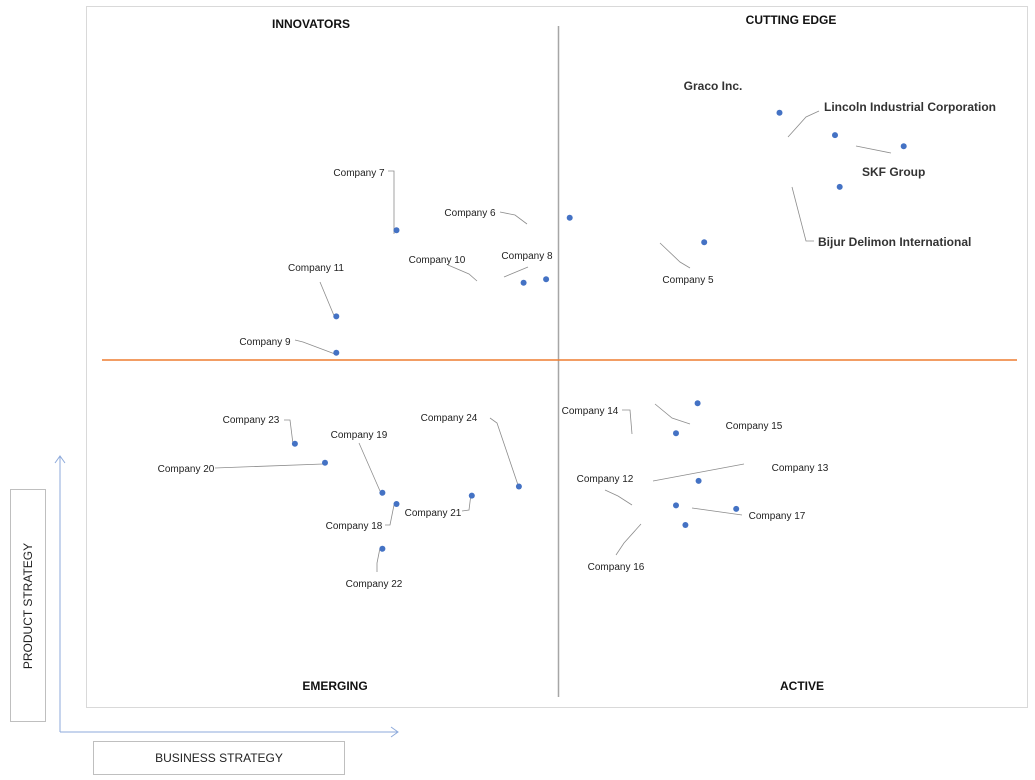  Describe the element at coordinates (903, 146) in the screenshot. I see `point-skf-group` at that location.